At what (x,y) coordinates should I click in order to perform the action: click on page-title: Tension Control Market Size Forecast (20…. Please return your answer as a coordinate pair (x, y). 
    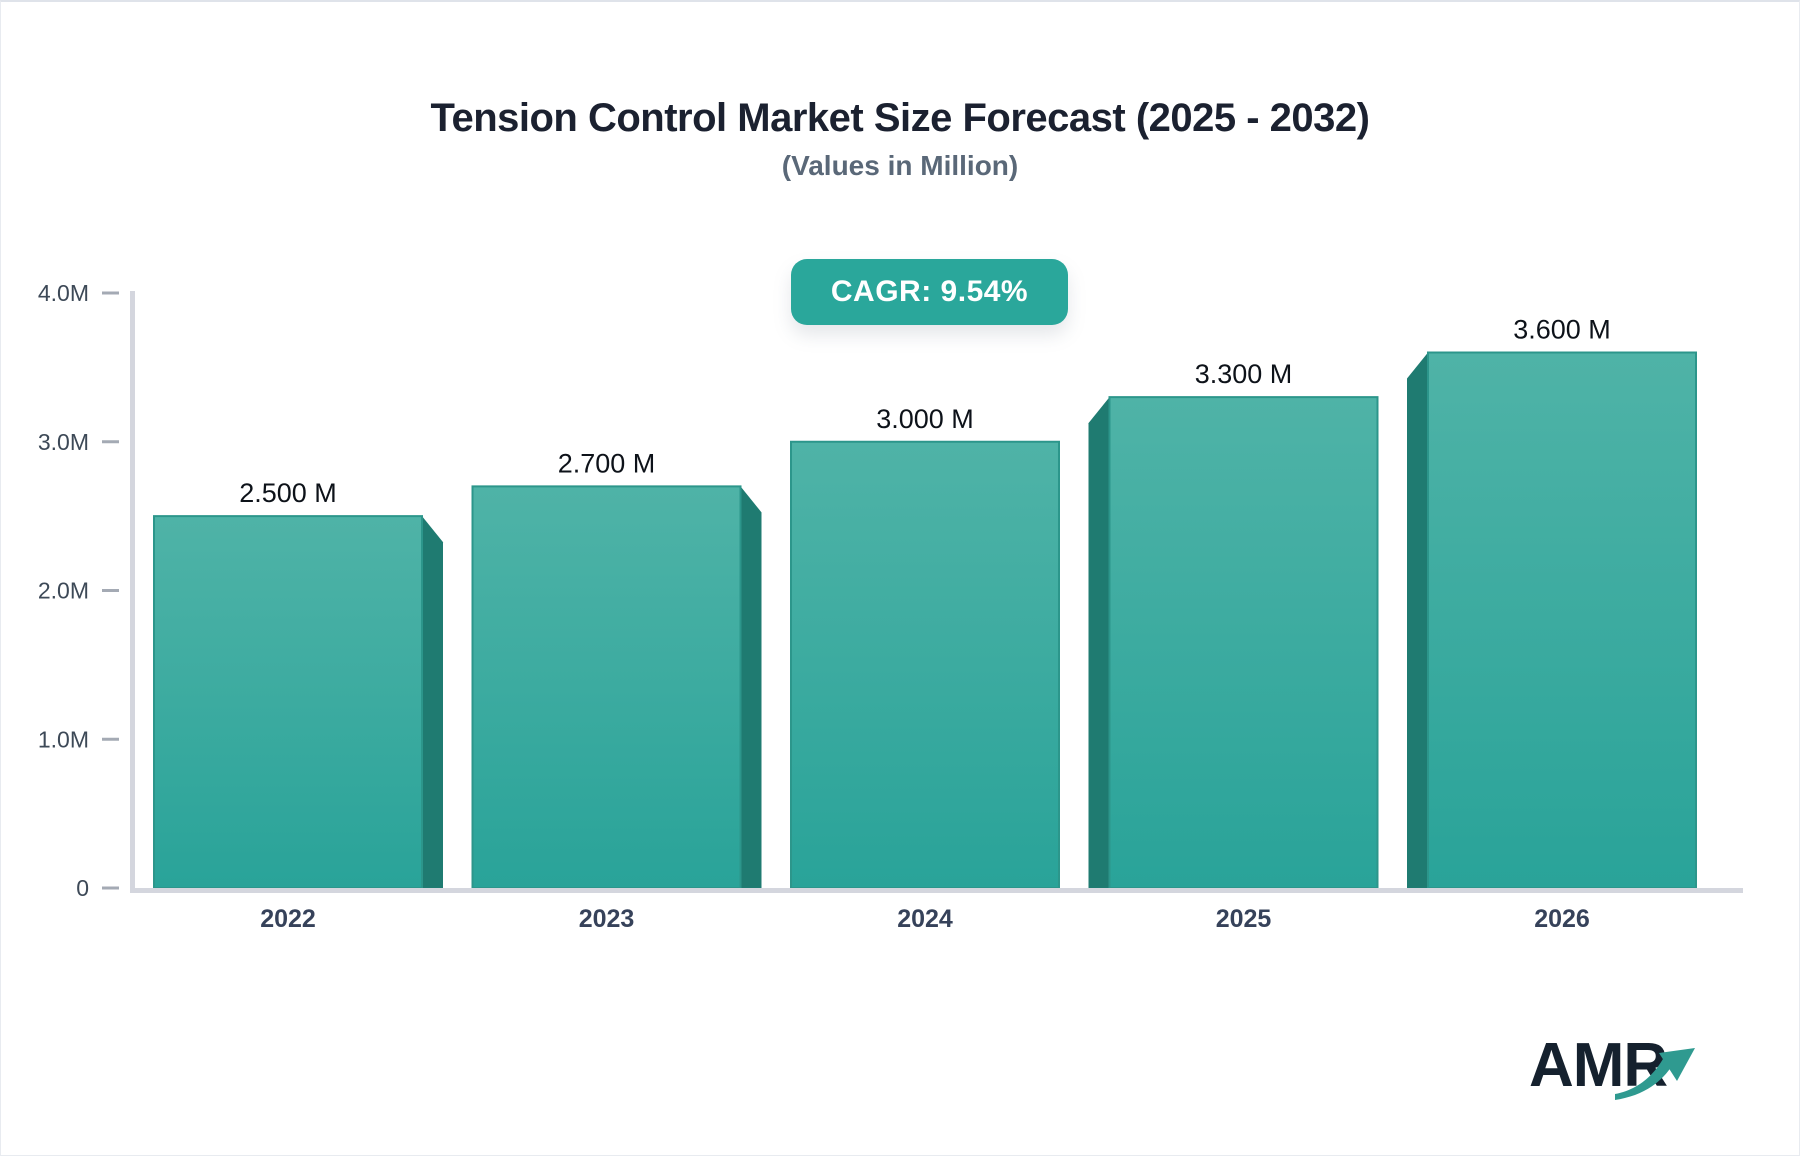
    Looking at the image, I should click on (900, 118).